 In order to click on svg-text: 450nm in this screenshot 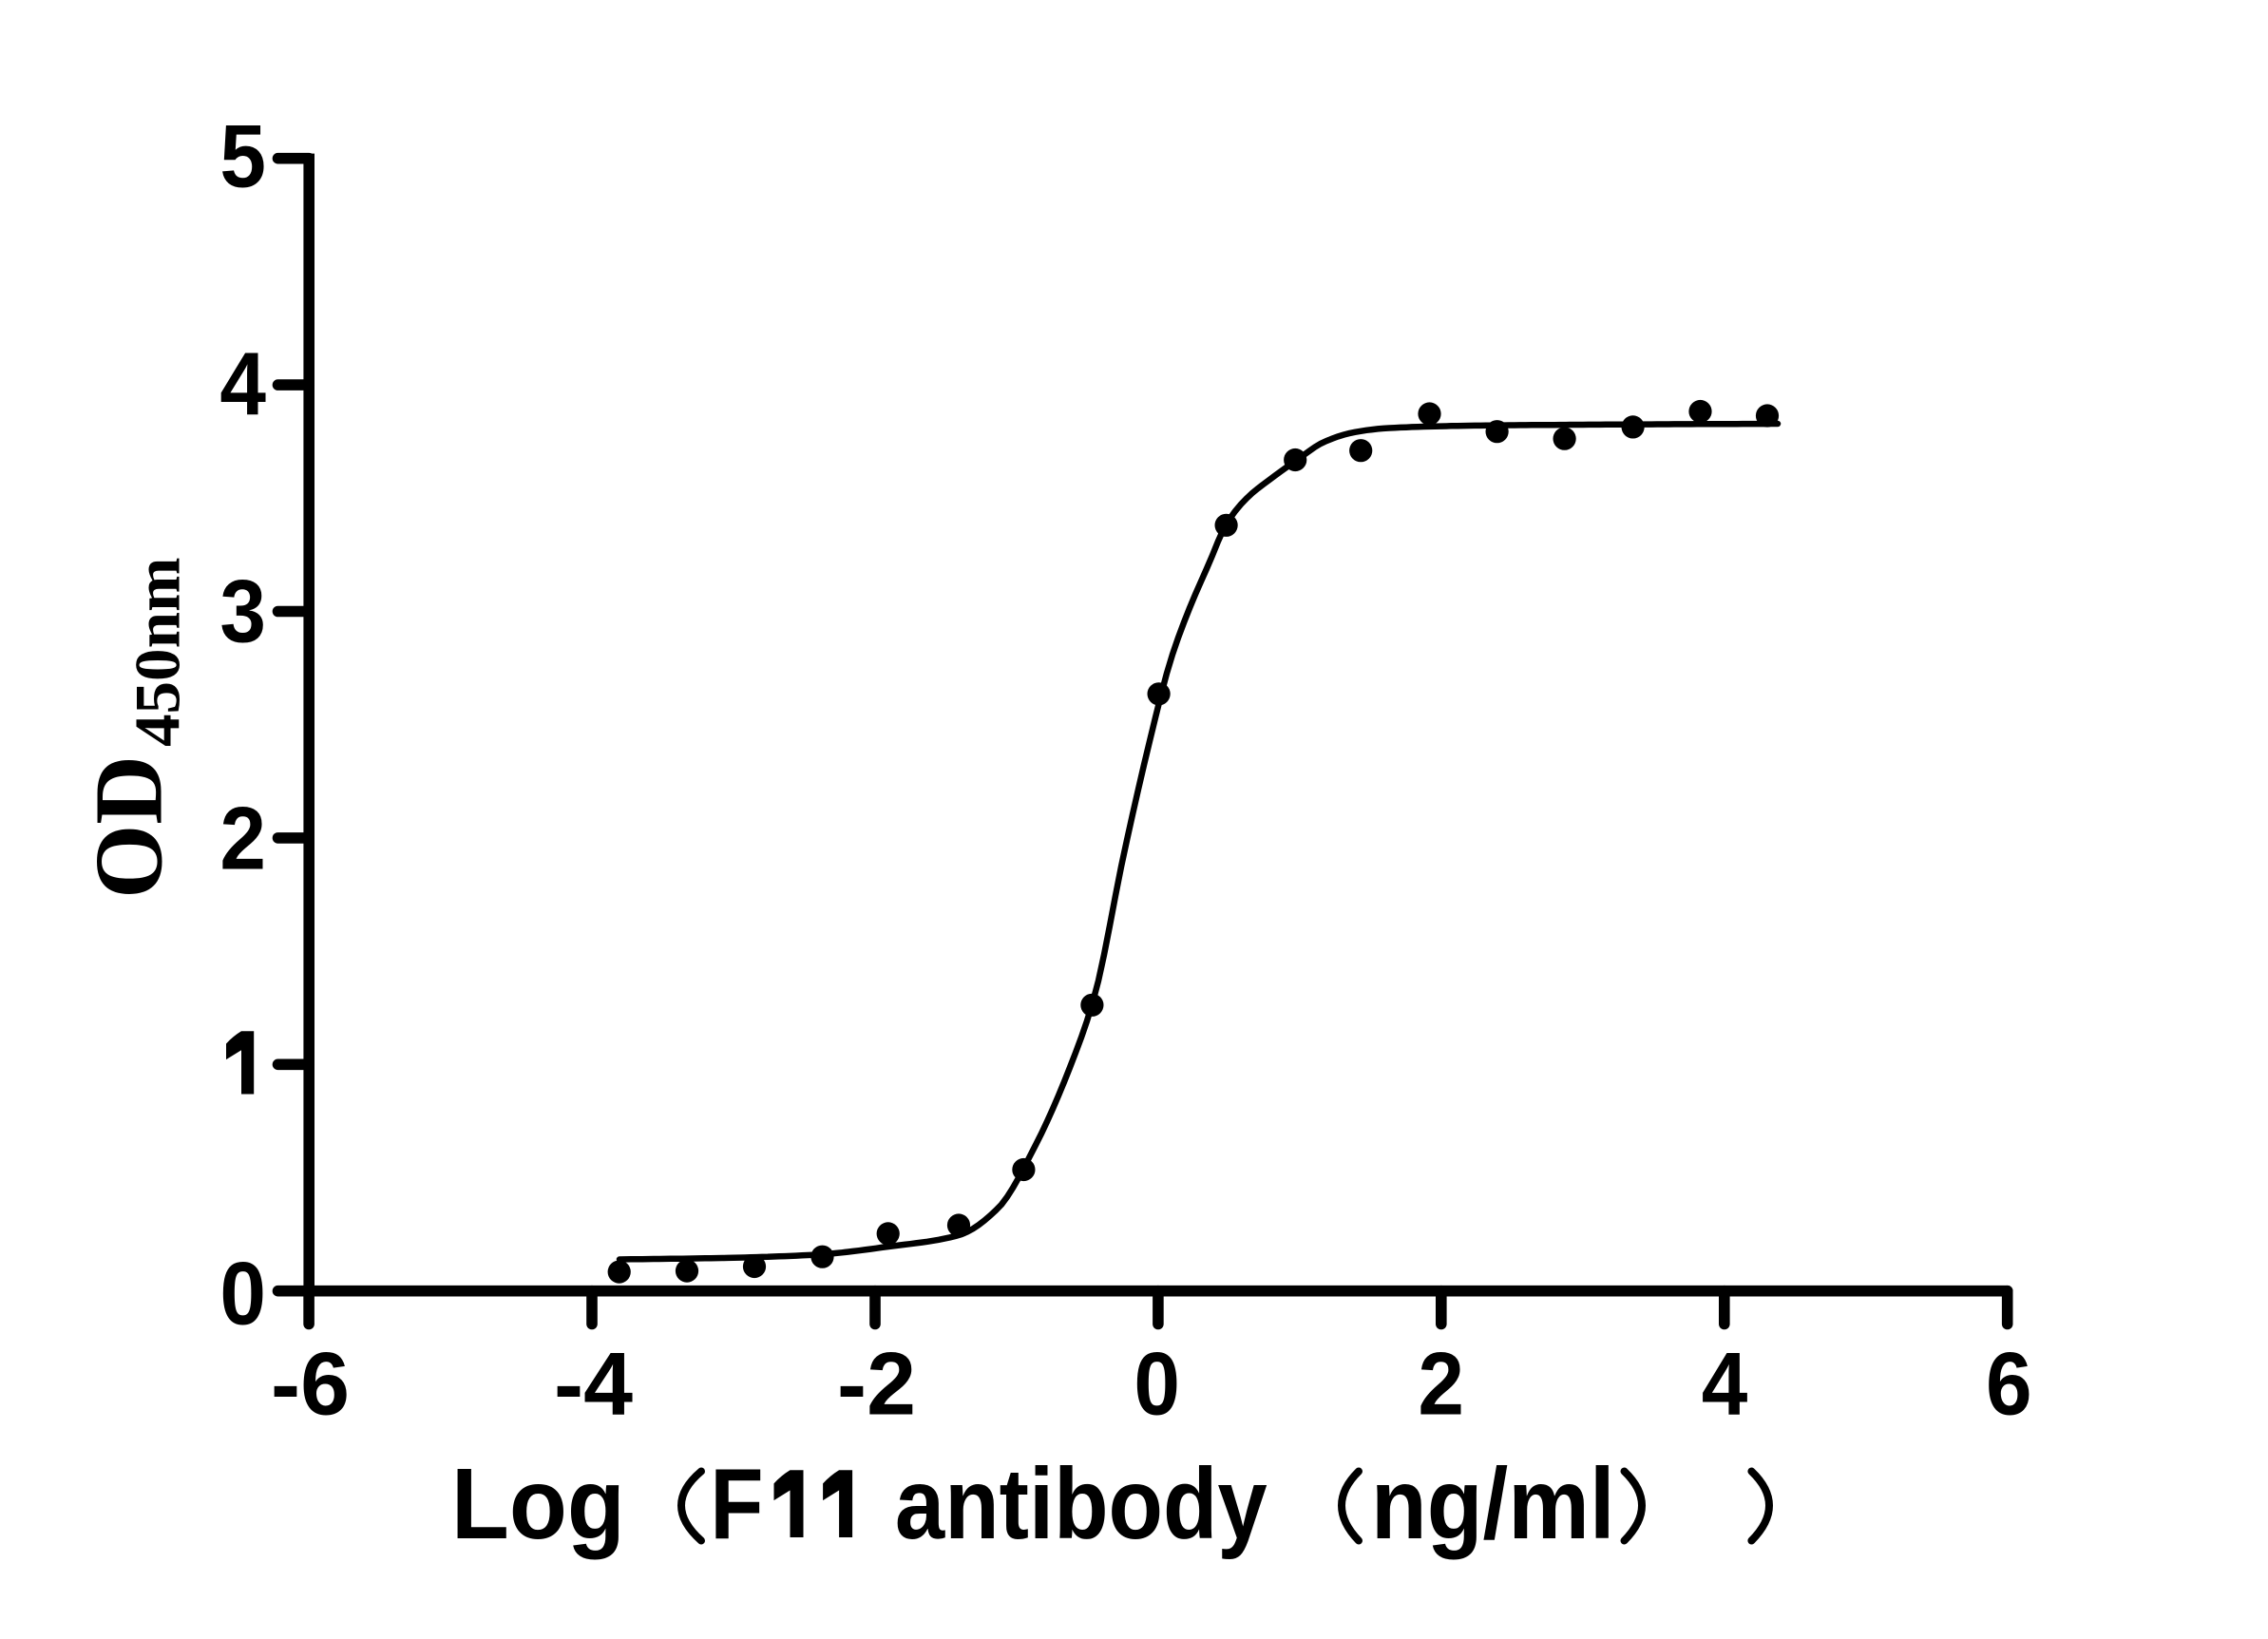, I will do `click(157, 653)`.